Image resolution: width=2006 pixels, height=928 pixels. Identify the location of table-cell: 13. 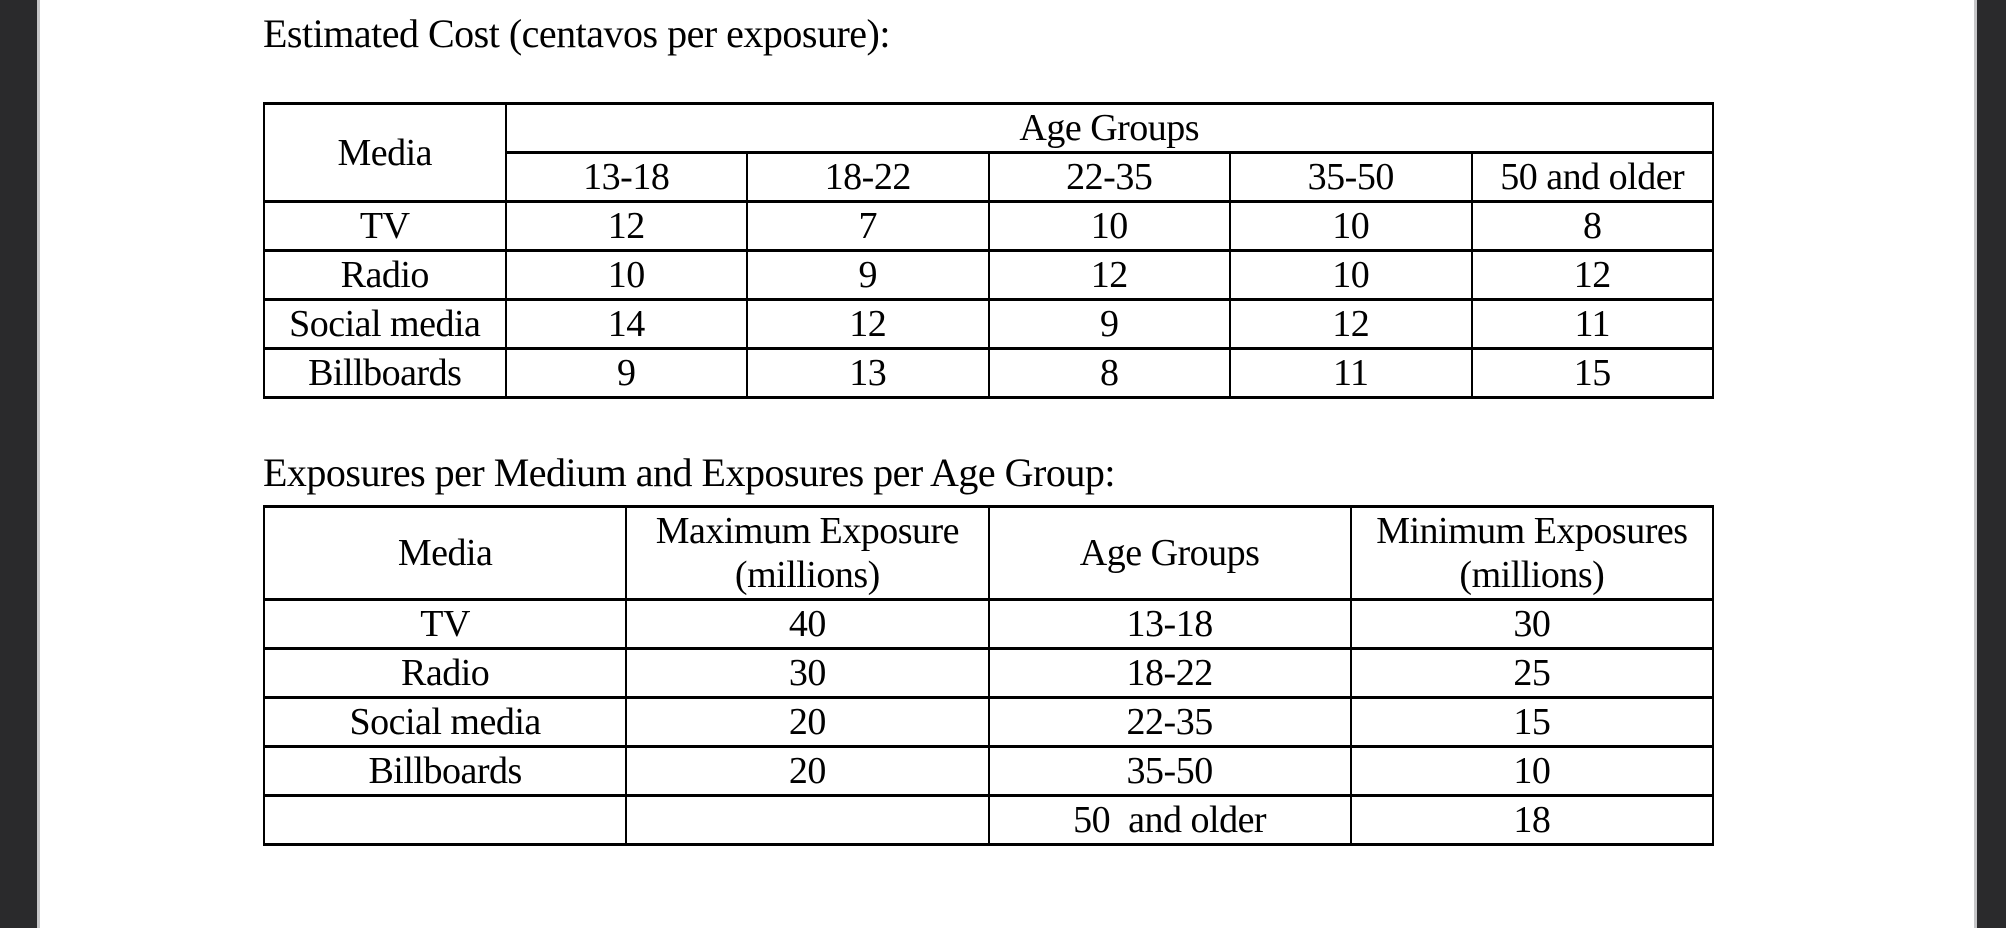
(868, 373).